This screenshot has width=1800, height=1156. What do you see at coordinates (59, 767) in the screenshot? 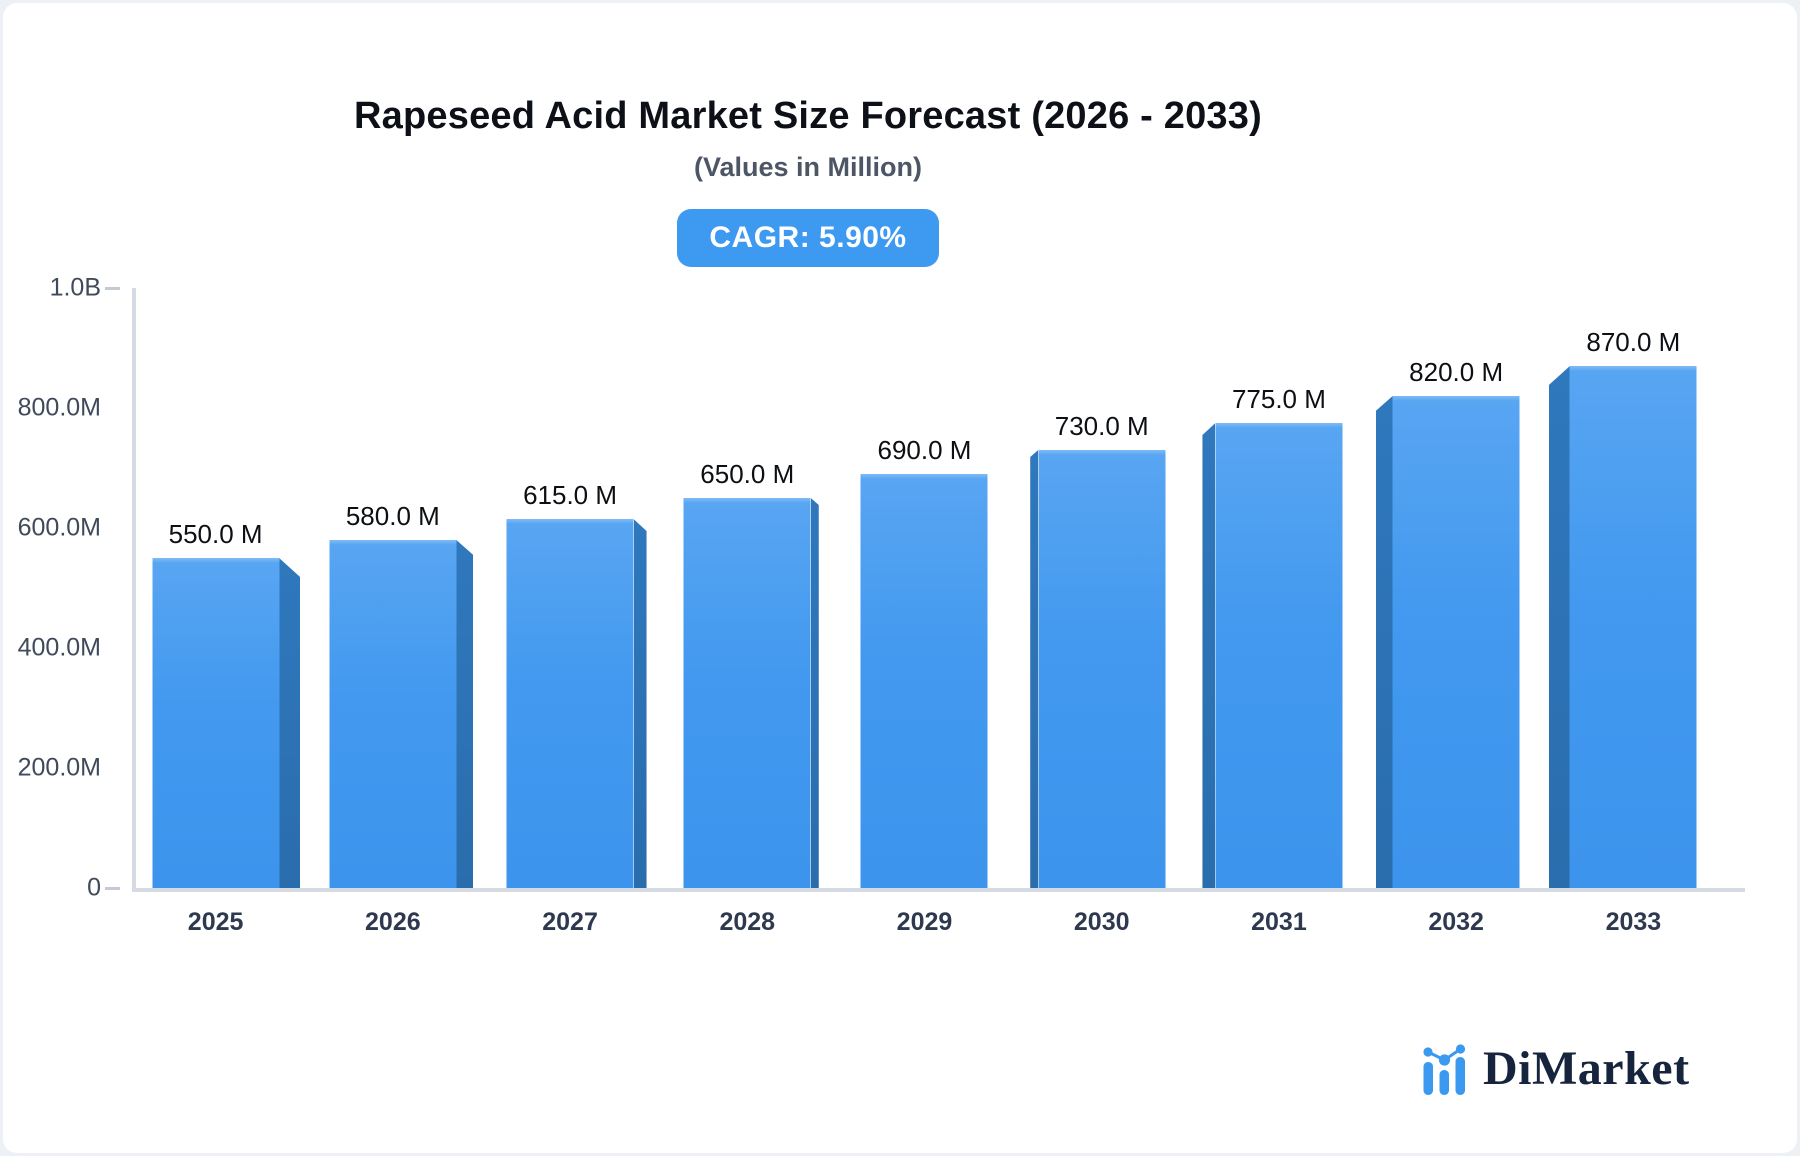
I see `y-axis-label: 200.0M` at bounding box center [59, 767].